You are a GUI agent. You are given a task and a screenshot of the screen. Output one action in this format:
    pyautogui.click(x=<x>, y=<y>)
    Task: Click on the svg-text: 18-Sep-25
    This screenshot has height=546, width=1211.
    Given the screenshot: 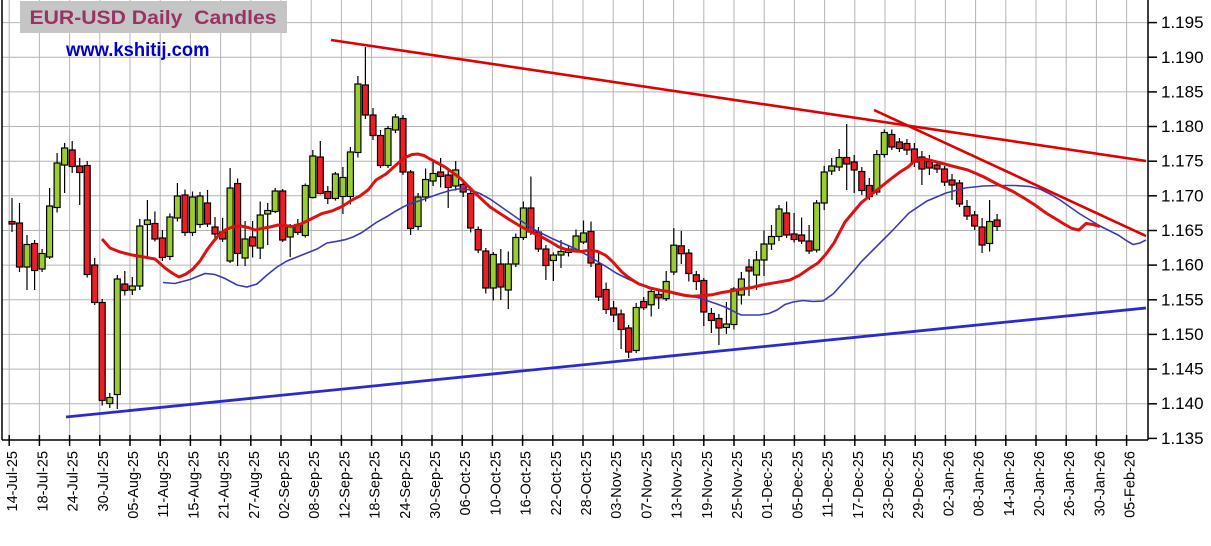 What is the action you would take?
    pyautogui.click(x=376, y=485)
    